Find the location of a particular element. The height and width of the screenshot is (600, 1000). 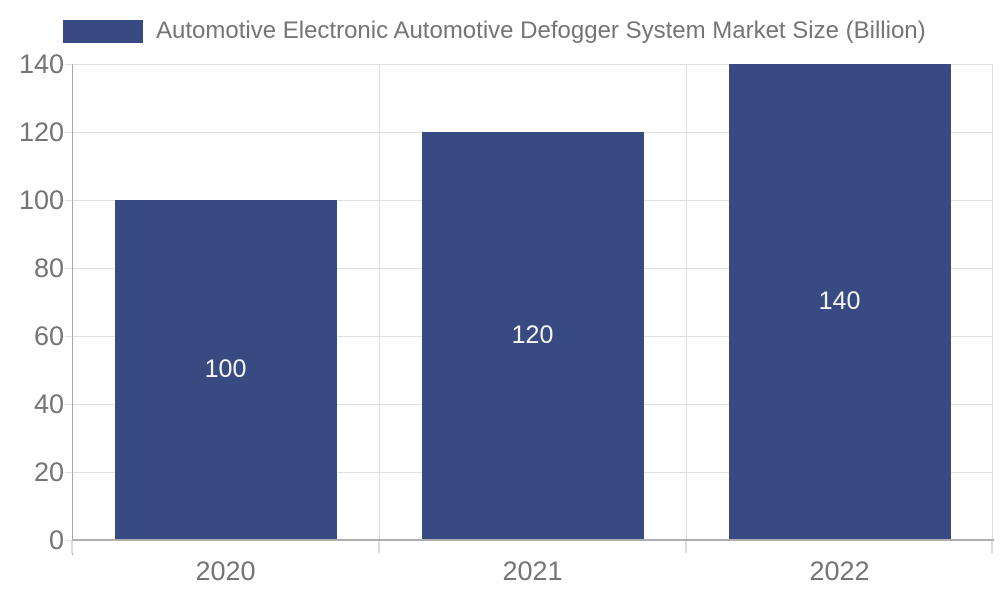

y-tick-label: 140 is located at coordinates (41, 64).